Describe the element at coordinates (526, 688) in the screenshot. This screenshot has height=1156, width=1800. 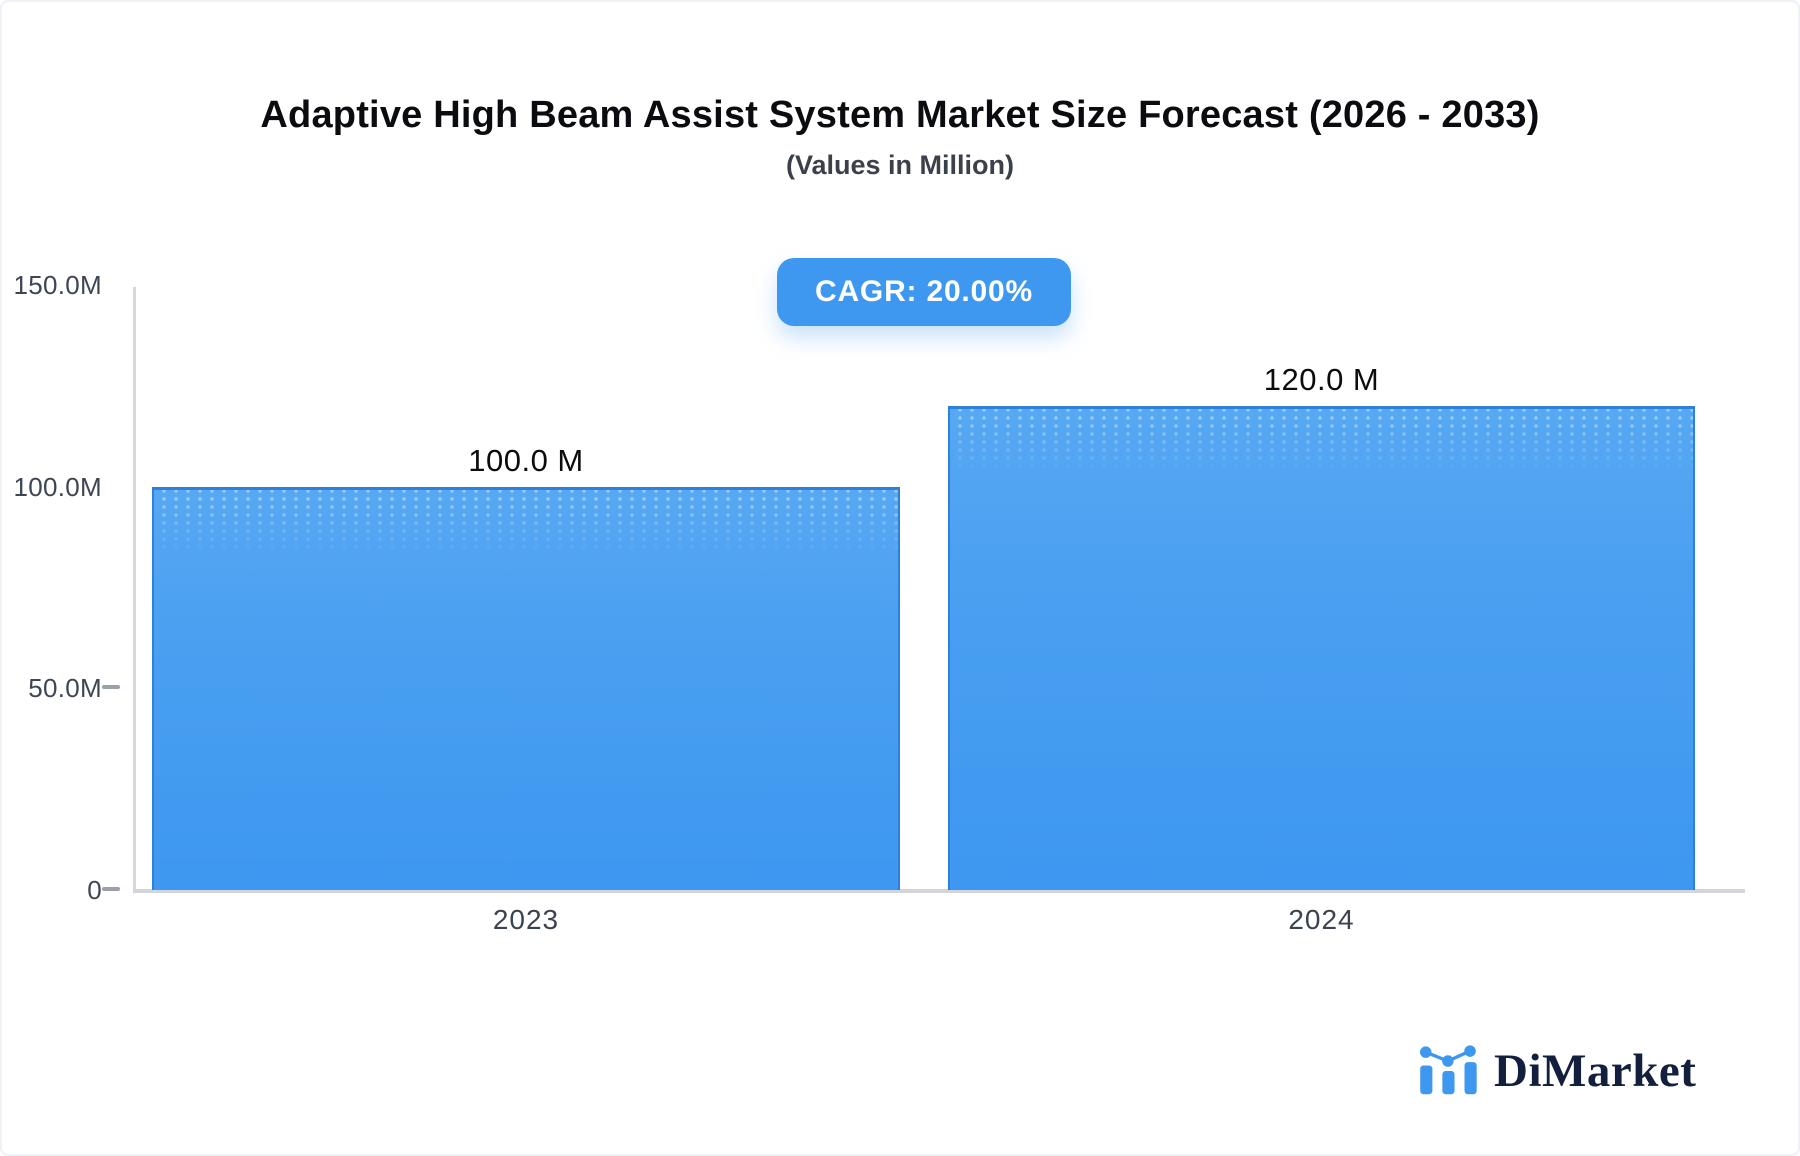
I see `bar-2023` at that location.